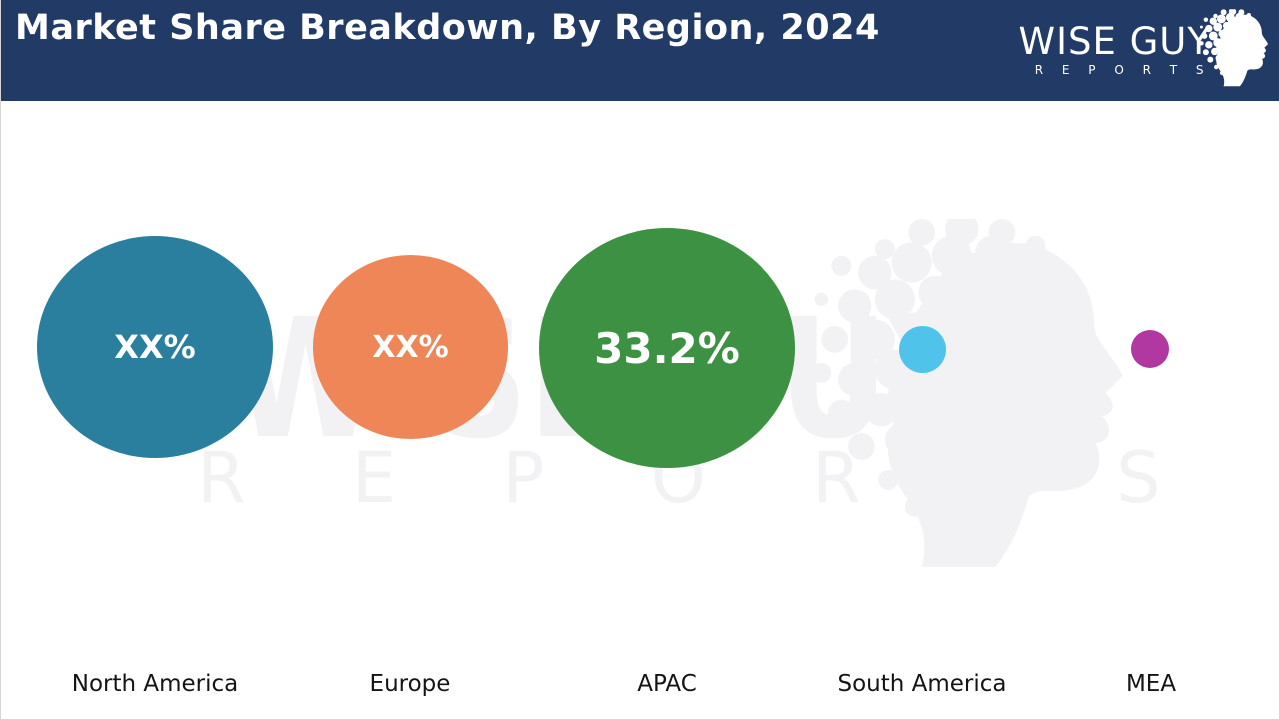  I want to click on bubble-south-america, so click(922, 349).